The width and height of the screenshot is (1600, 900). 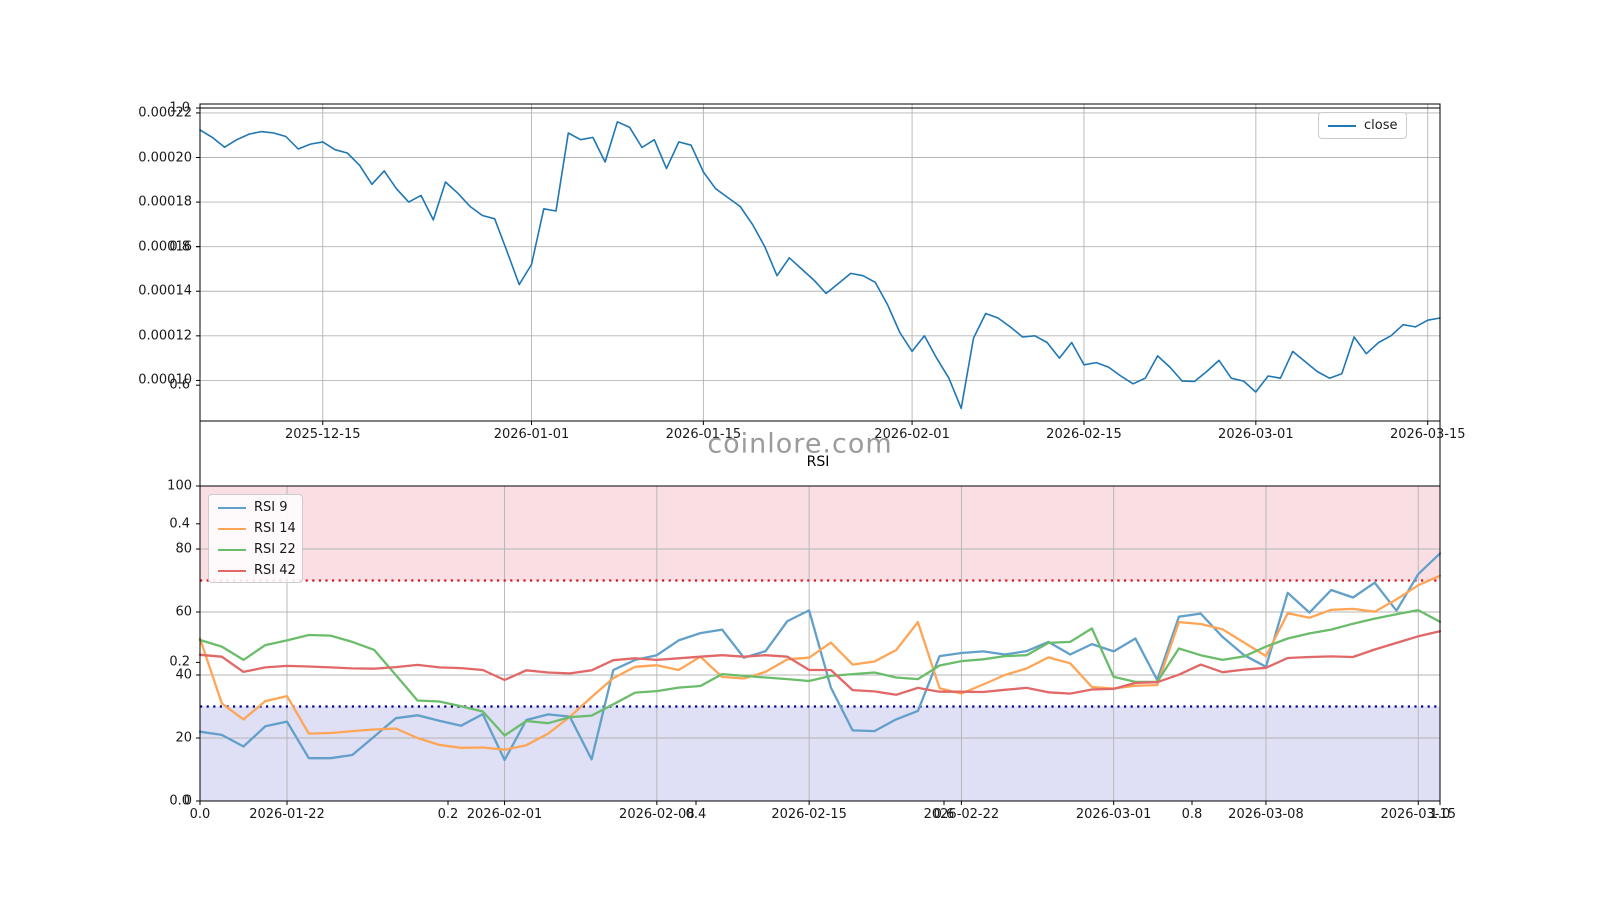 I want to click on rsi9-legend-label: RSI 9, so click(x=271, y=507).